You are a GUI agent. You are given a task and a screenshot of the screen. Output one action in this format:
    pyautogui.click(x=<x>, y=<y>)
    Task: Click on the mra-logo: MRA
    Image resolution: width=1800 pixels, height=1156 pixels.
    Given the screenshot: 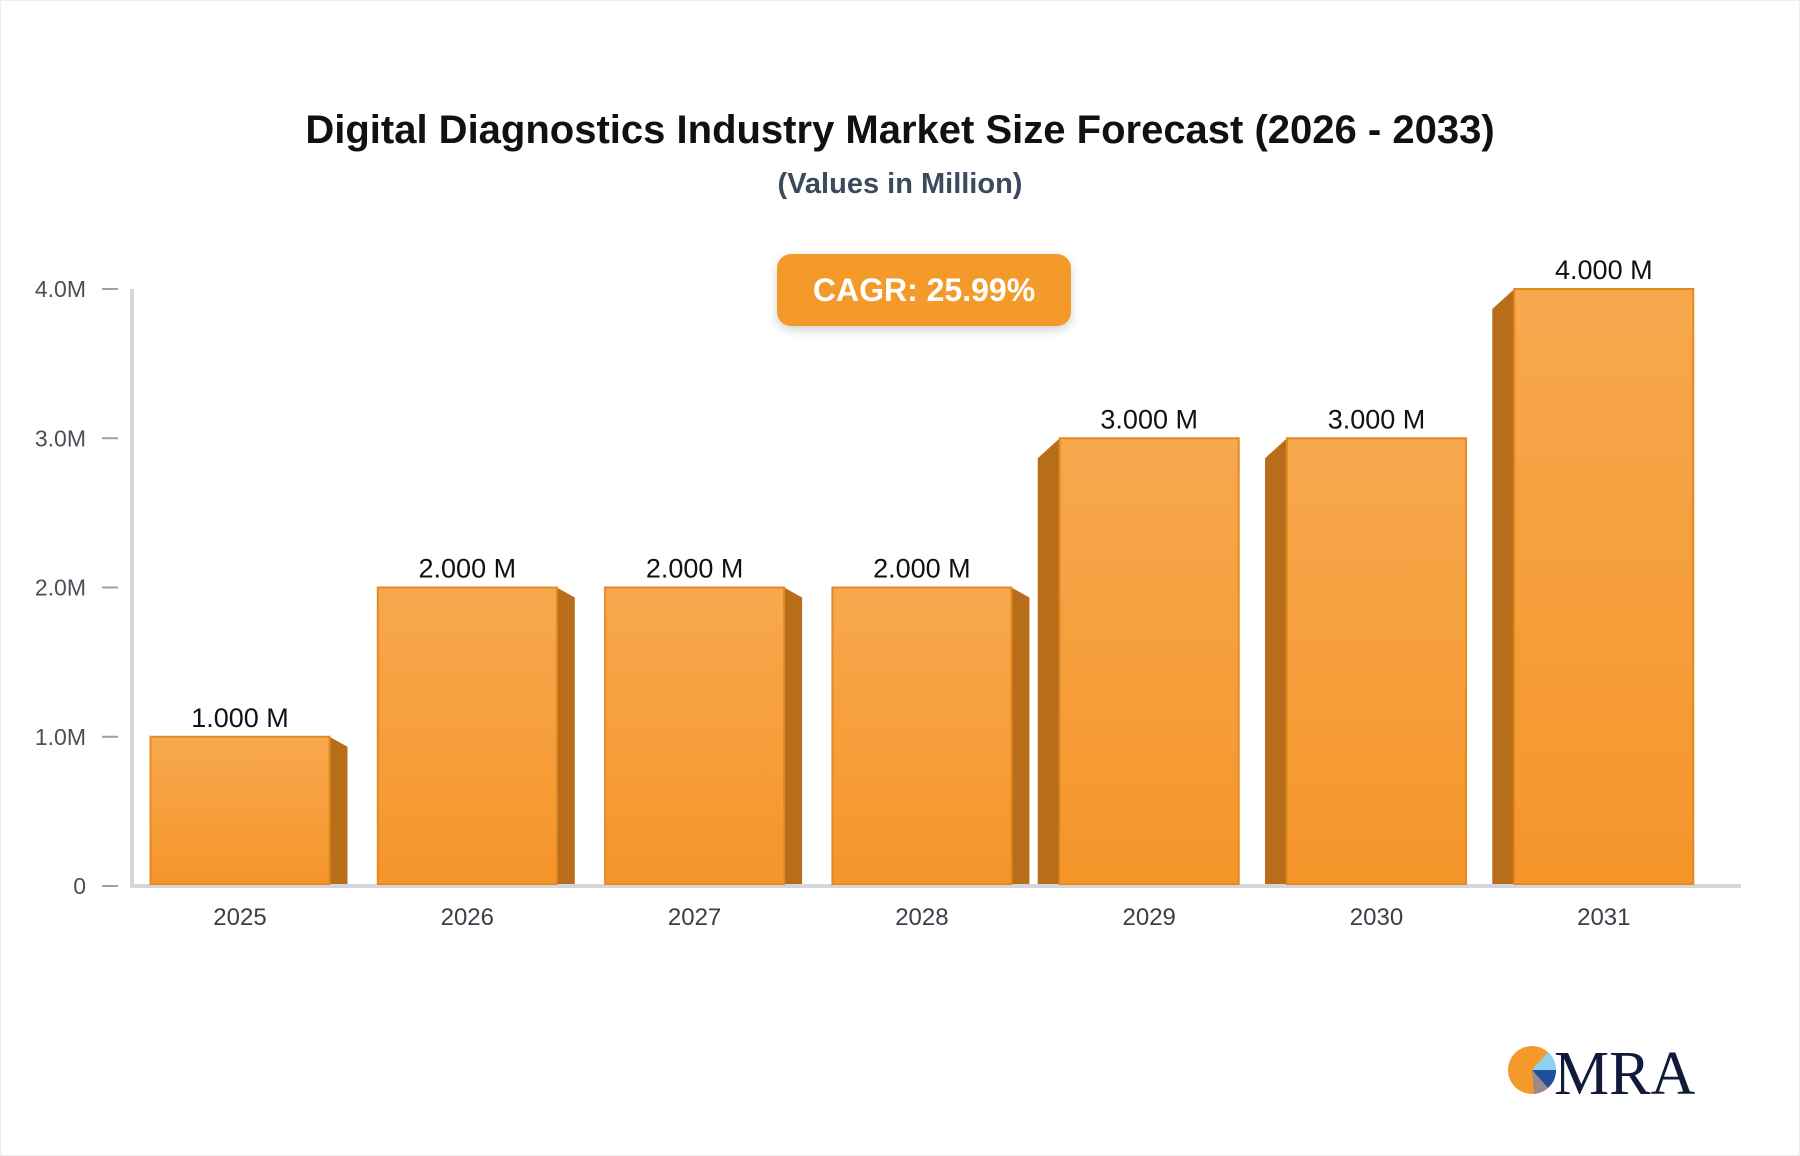 What is the action you would take?
    pyautogui.click(x=1604, y=1070)
    